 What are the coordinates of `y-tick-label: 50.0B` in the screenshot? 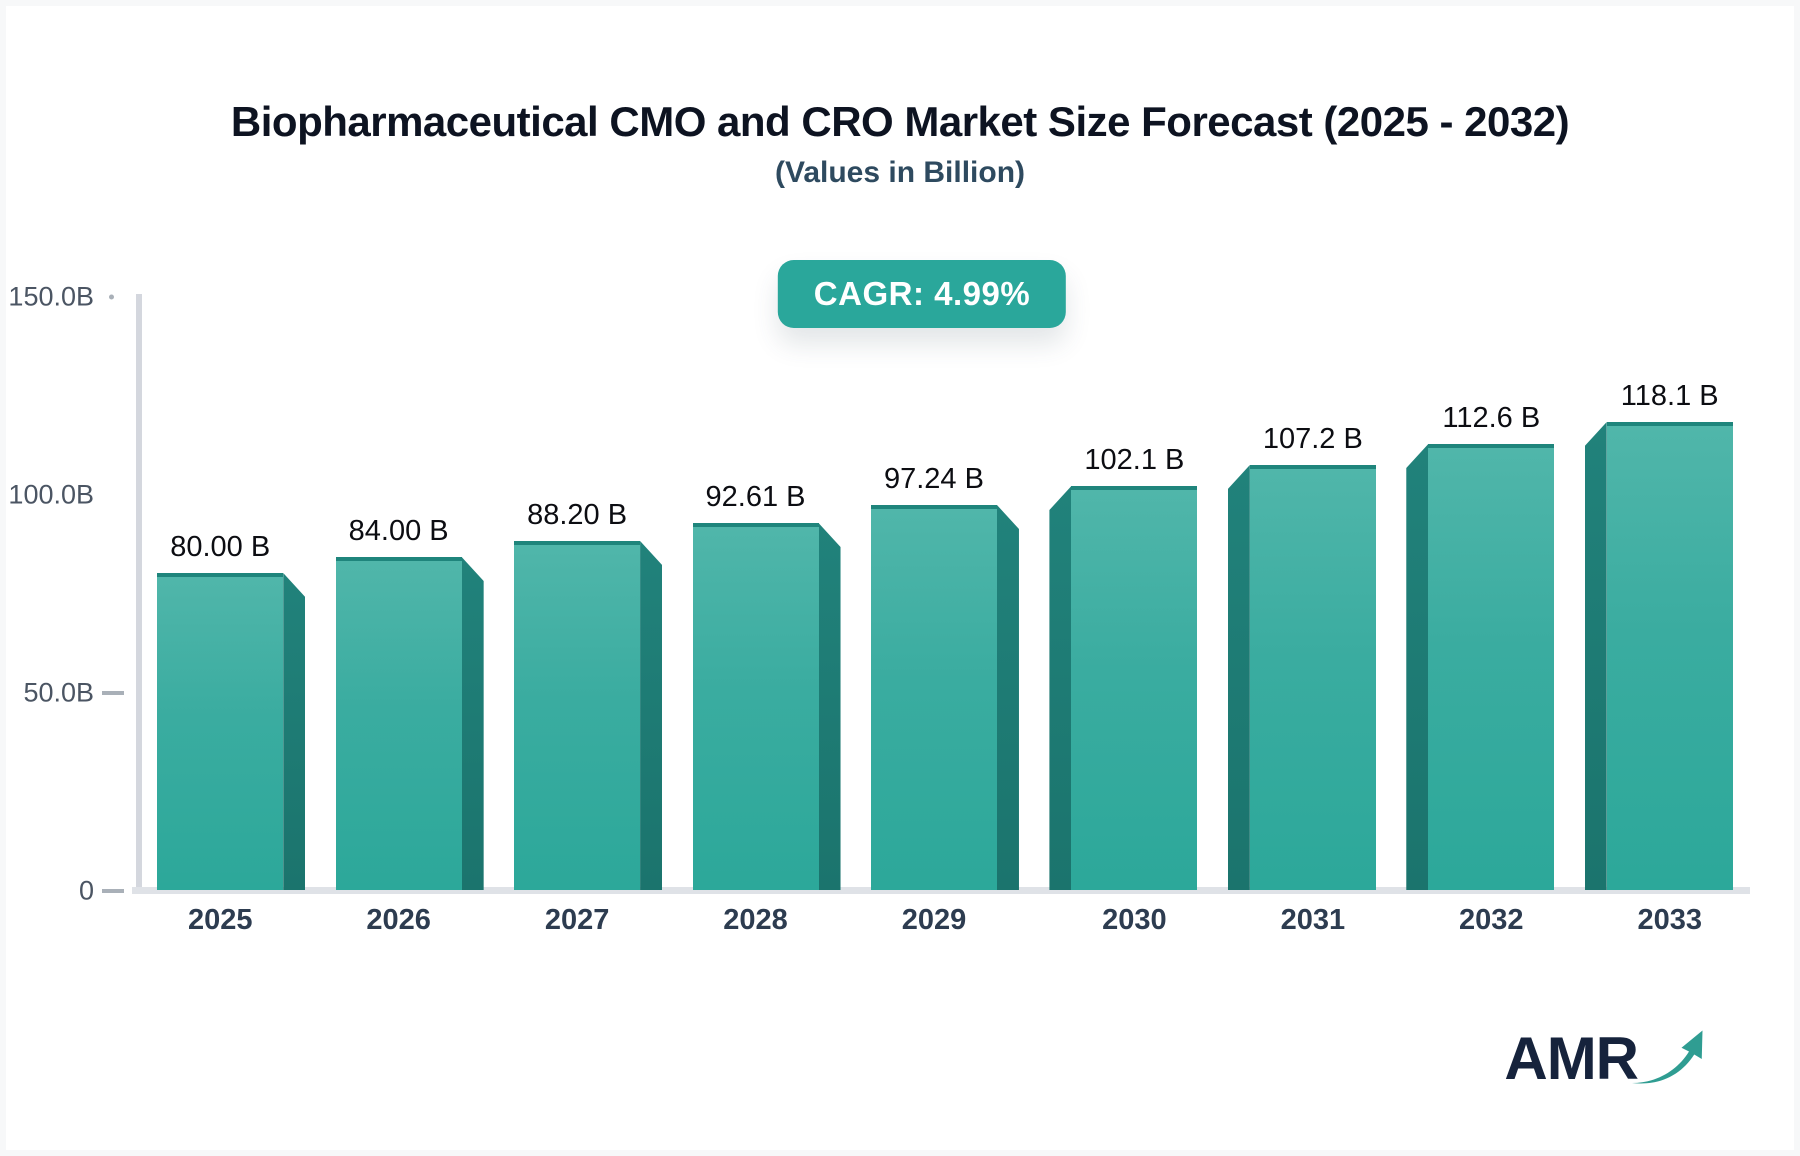 It's located at (58, 692).